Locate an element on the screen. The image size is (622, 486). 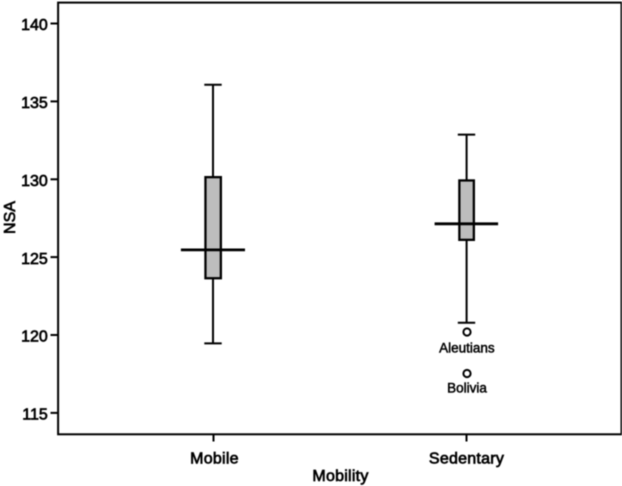
svg-text: NSA is located at coordinates (10, 217).